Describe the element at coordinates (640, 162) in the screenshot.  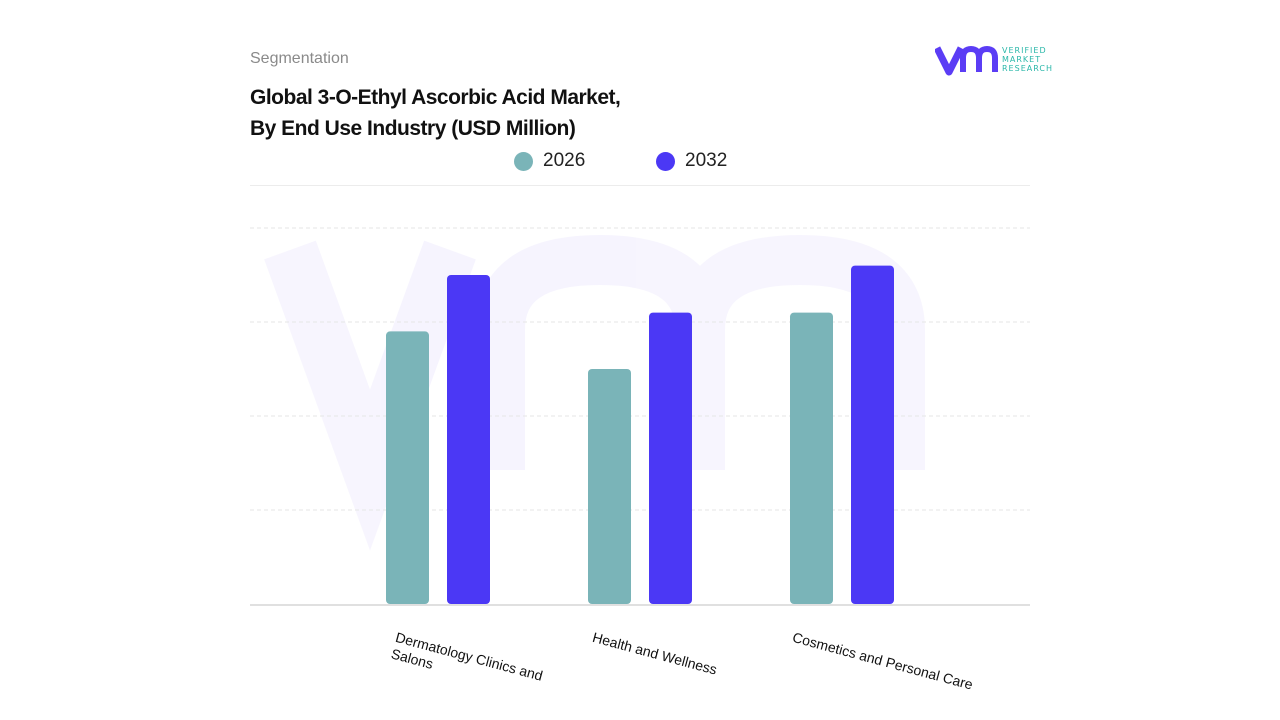
I see `legend: 2026 2032` at that location.